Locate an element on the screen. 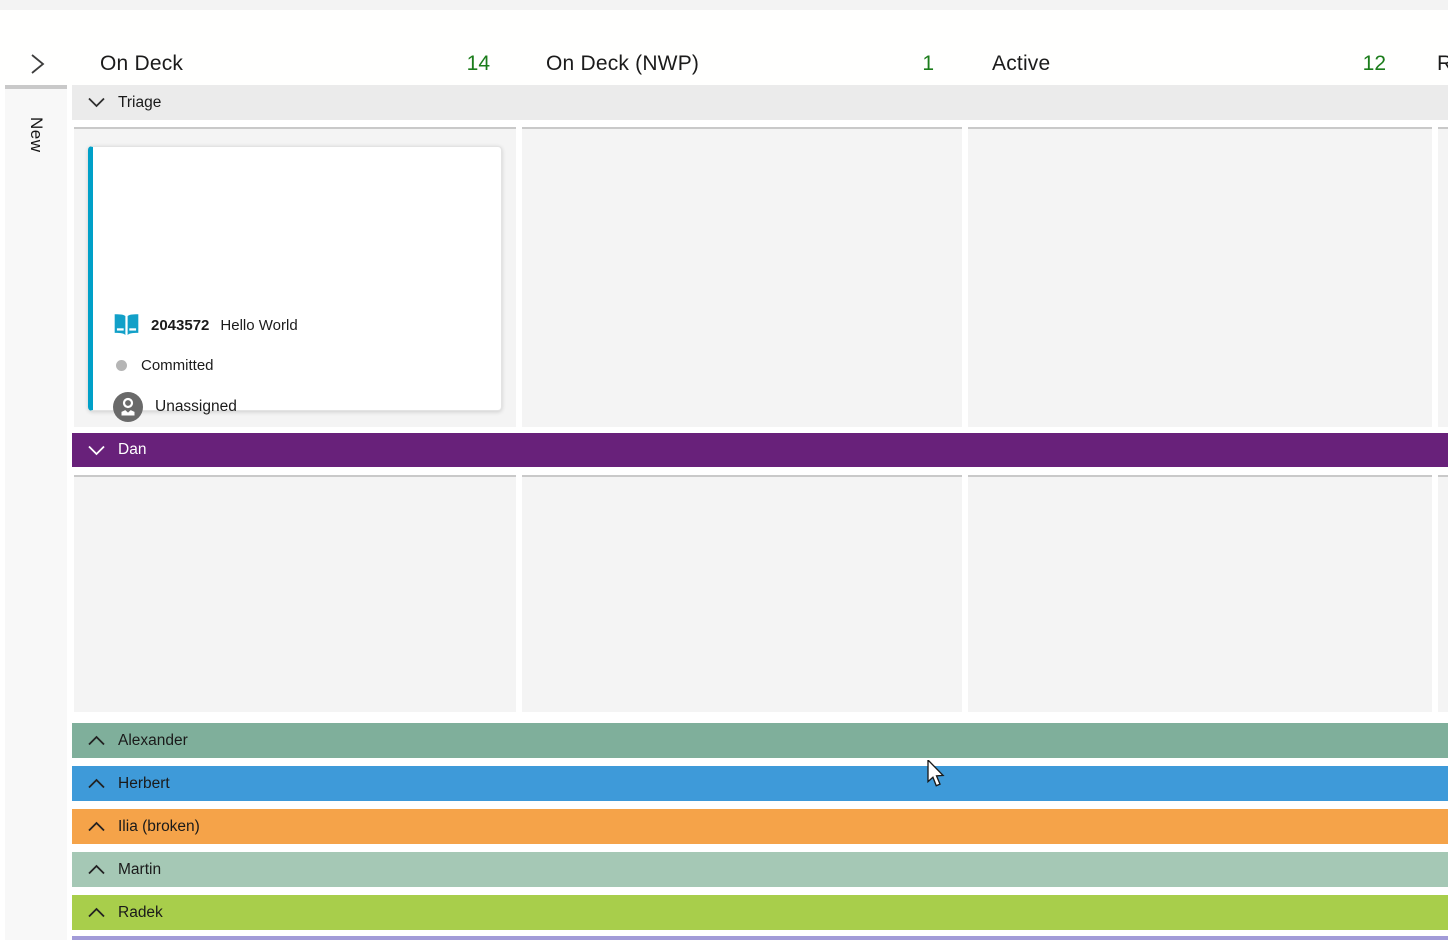 The image size is (1448, 940). swimlane-header-alexander: Alexander is located at coordinates (760, 740).